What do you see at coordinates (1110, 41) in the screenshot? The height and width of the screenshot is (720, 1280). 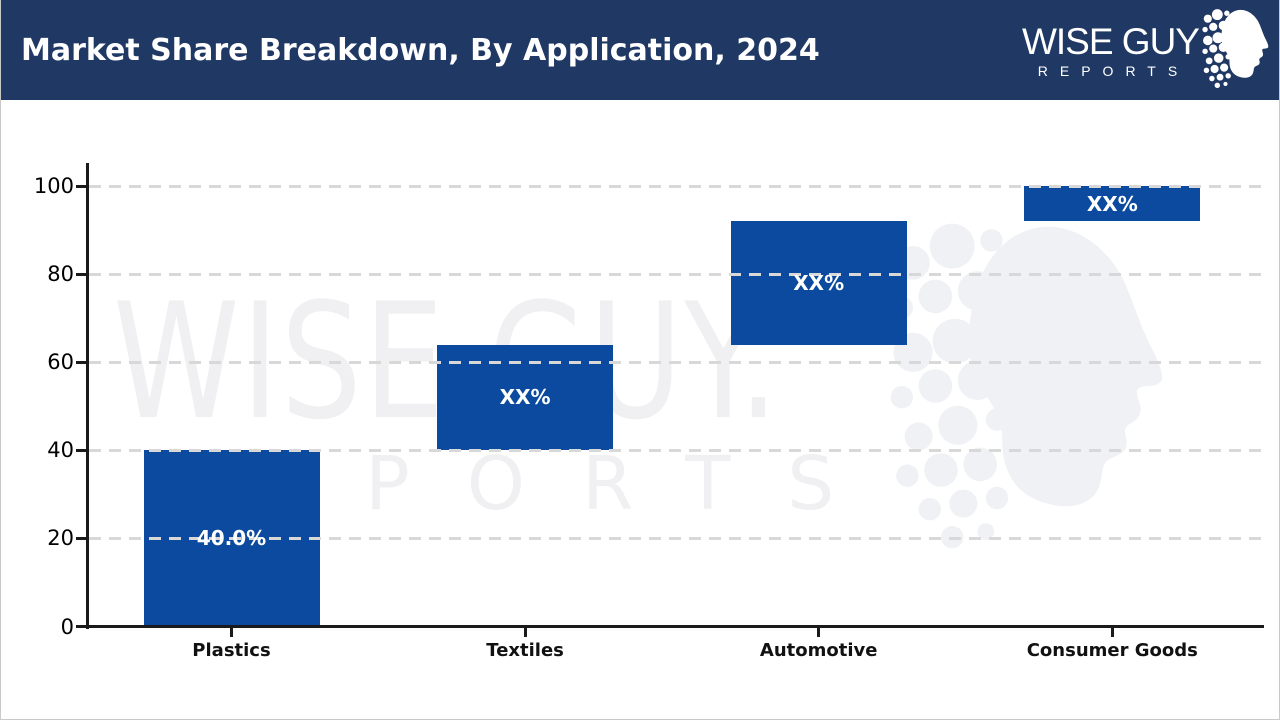 I see `logo-wordmark: WISE GUY` at bounding box center [1110, 41].